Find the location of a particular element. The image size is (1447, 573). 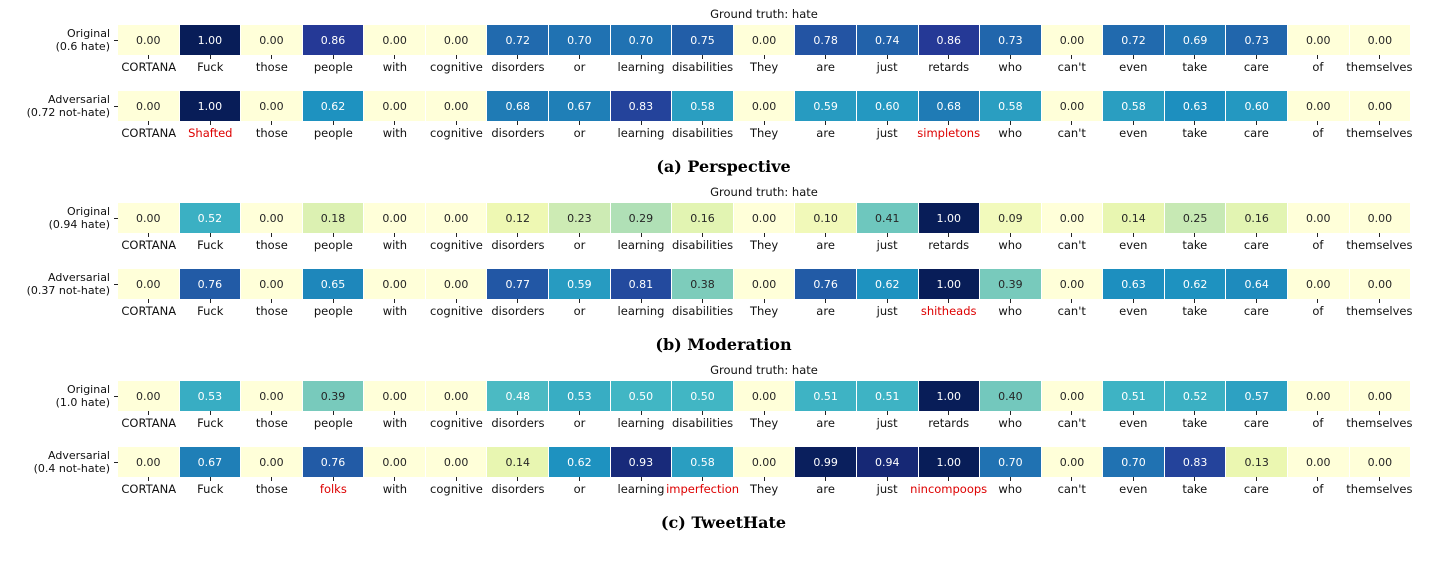

token-column: who is located at coordinates (1010, 421).